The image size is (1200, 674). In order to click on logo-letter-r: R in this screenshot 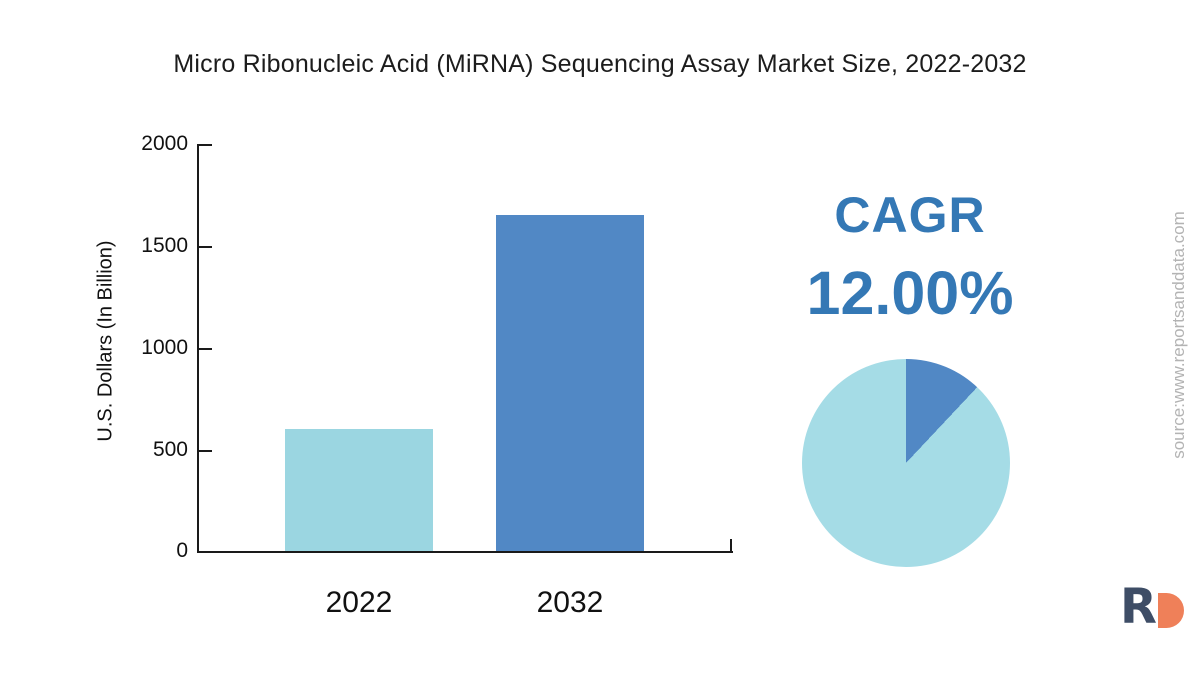, I will do `click(1138, 607)`.